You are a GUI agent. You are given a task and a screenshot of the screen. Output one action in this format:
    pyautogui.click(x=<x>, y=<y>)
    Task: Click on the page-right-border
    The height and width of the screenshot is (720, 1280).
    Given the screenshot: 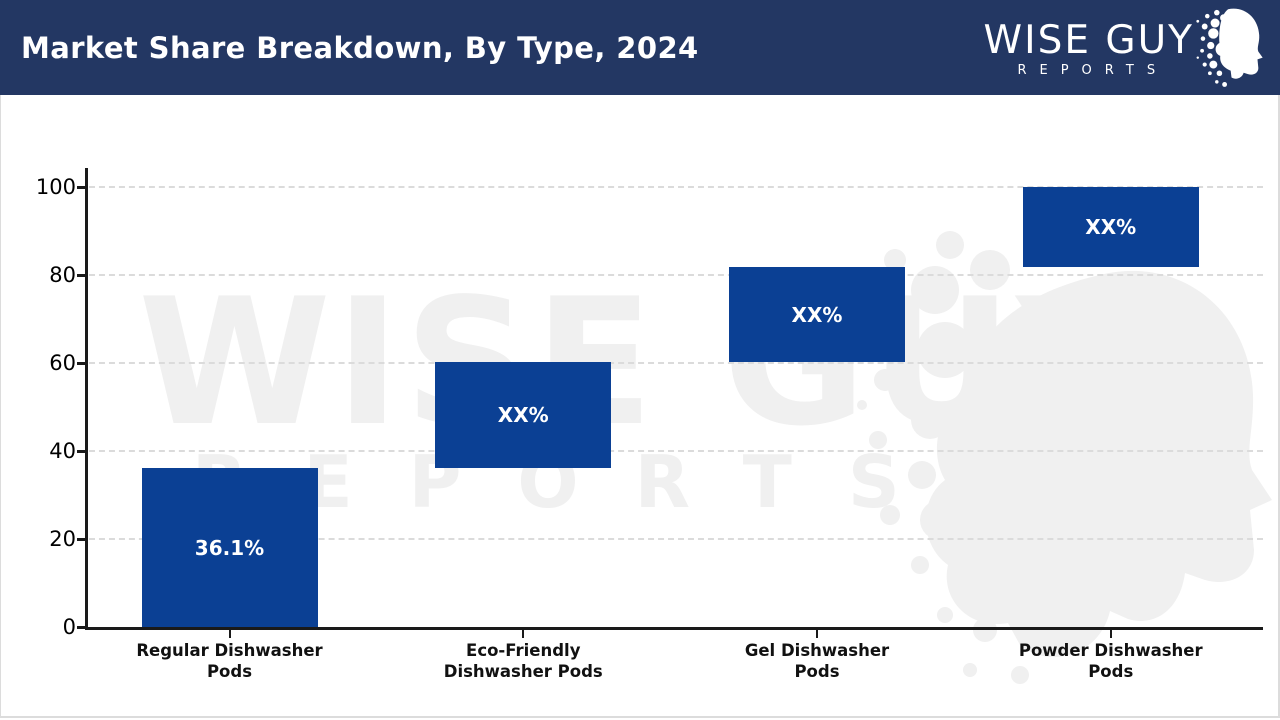 What is the action you would take?
    pyautogui.click(x=1279, y=406)
    